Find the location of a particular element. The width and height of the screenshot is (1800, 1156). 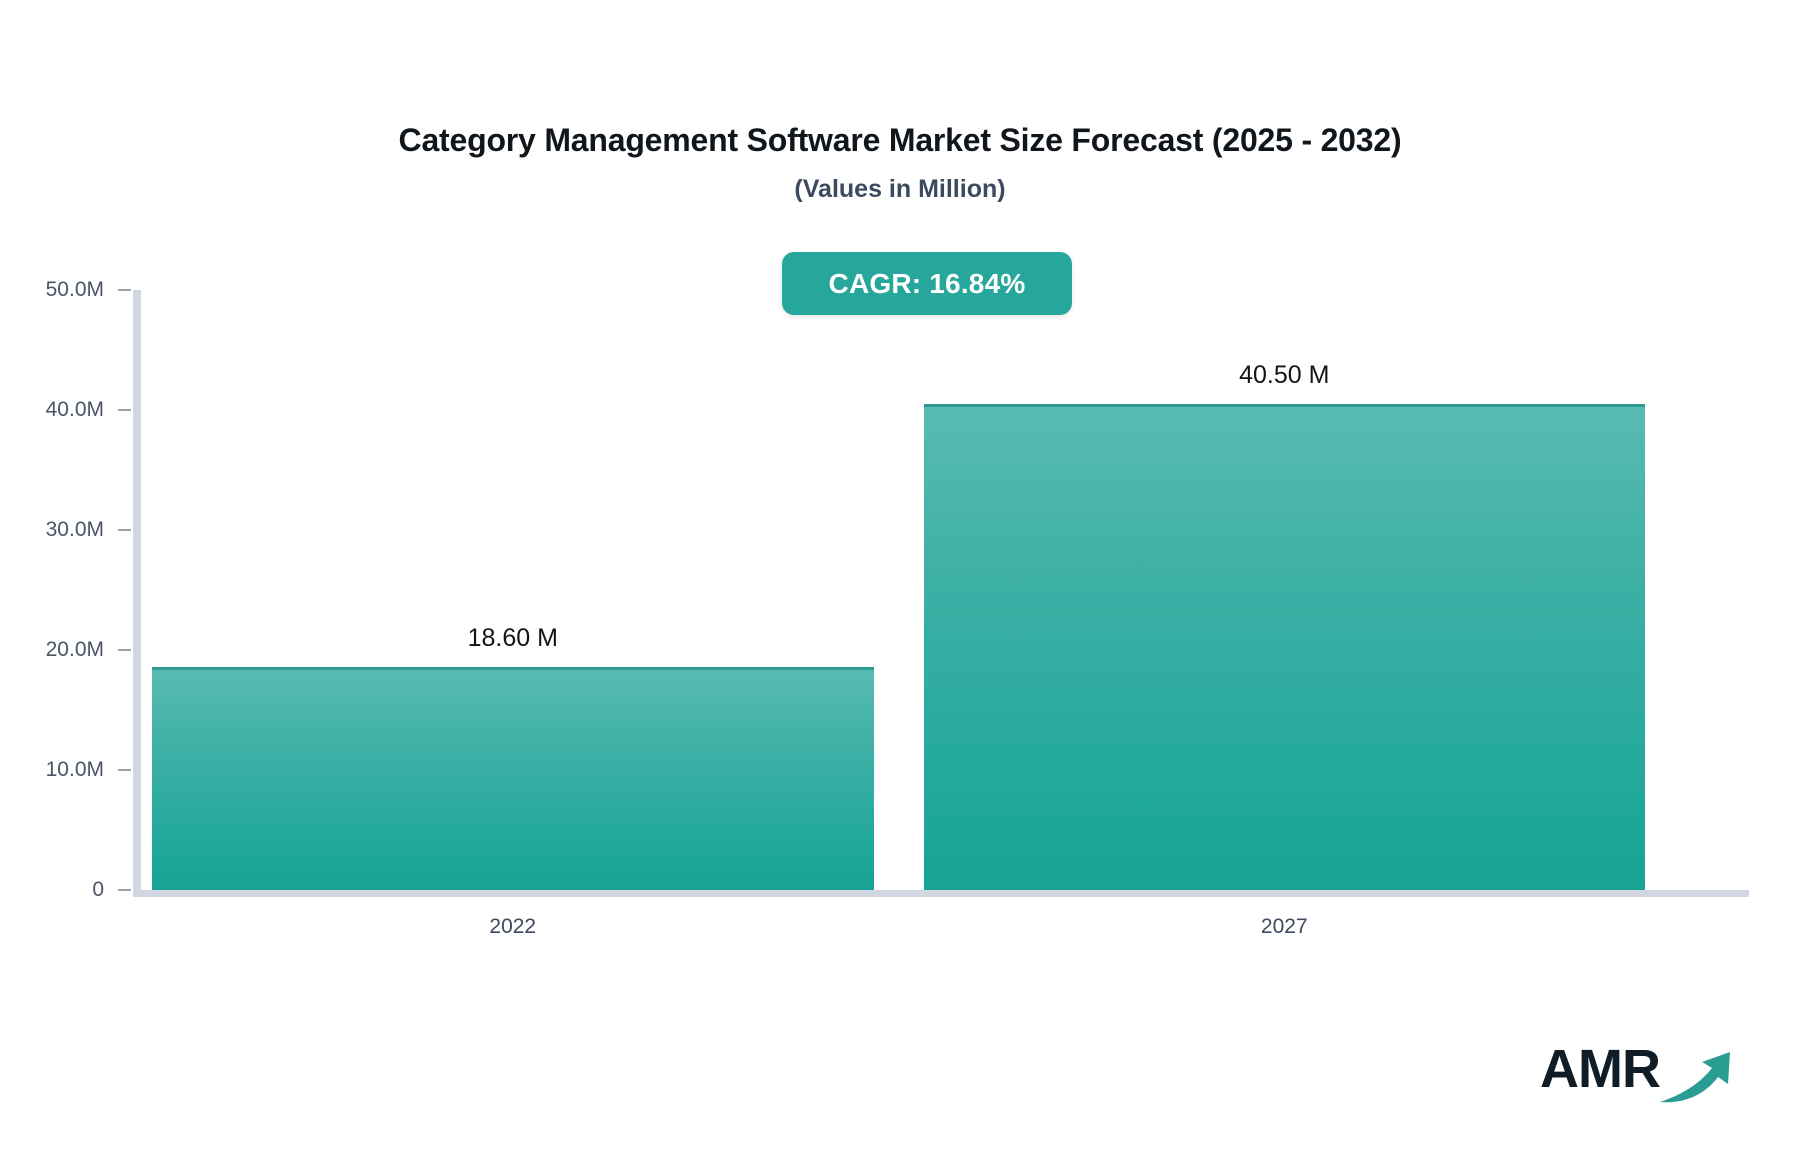

y-axis-tick: 30.0M is located at coordinates (65, 530).